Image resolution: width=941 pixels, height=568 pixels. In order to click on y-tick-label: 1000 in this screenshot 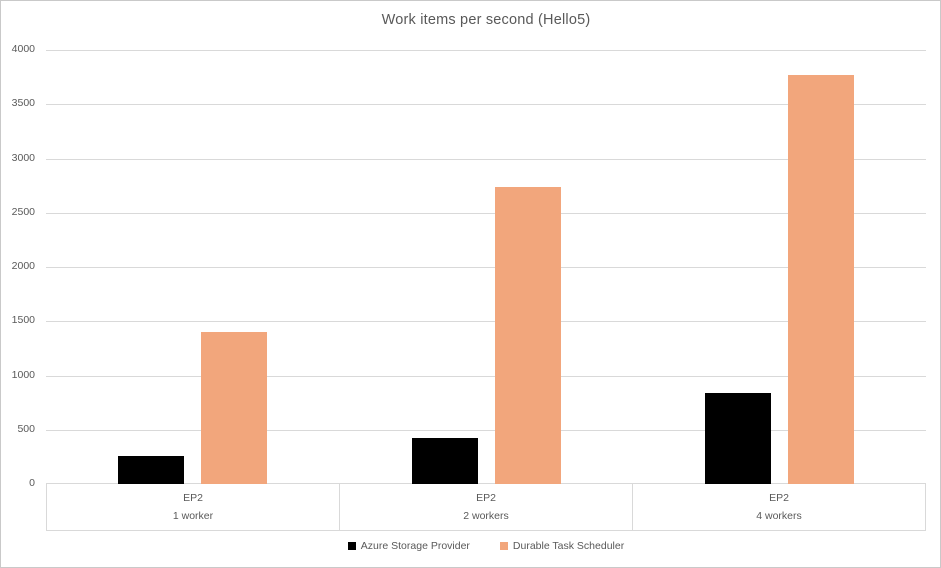, I will do `click(23, 375)`.